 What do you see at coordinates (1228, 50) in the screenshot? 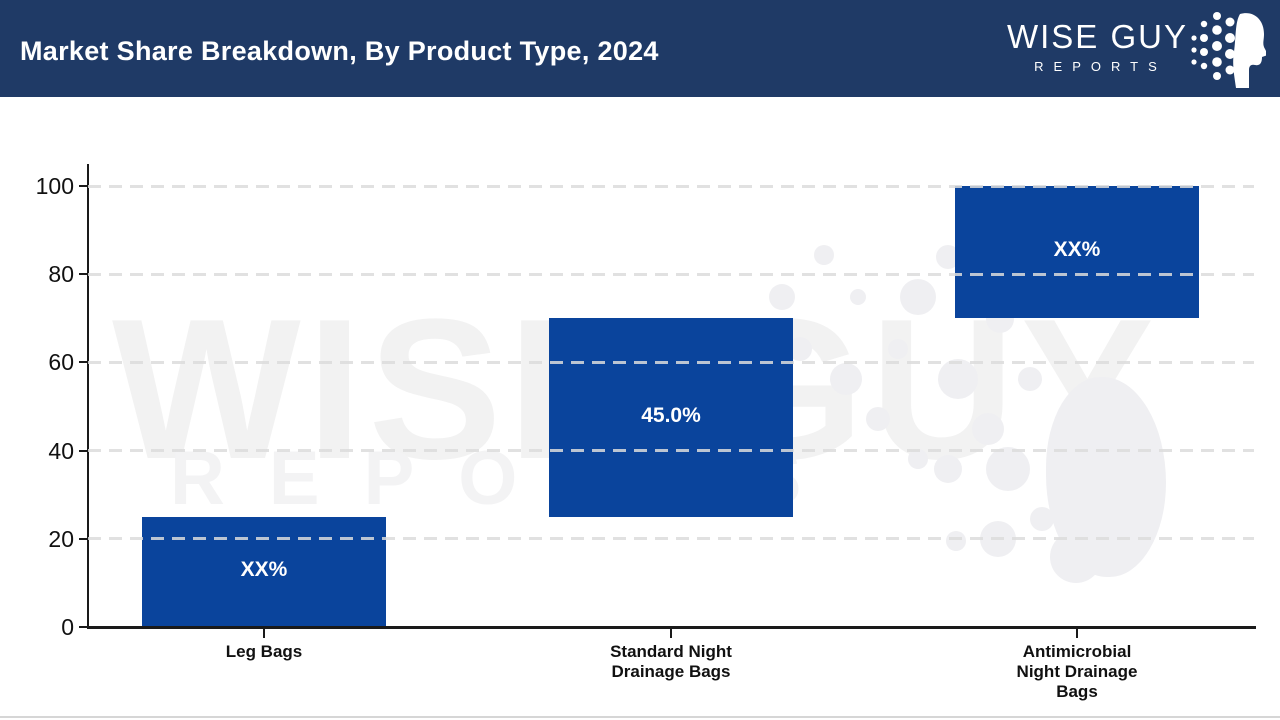
I see `brand-face-icon` at bounding box center [1228, 50].